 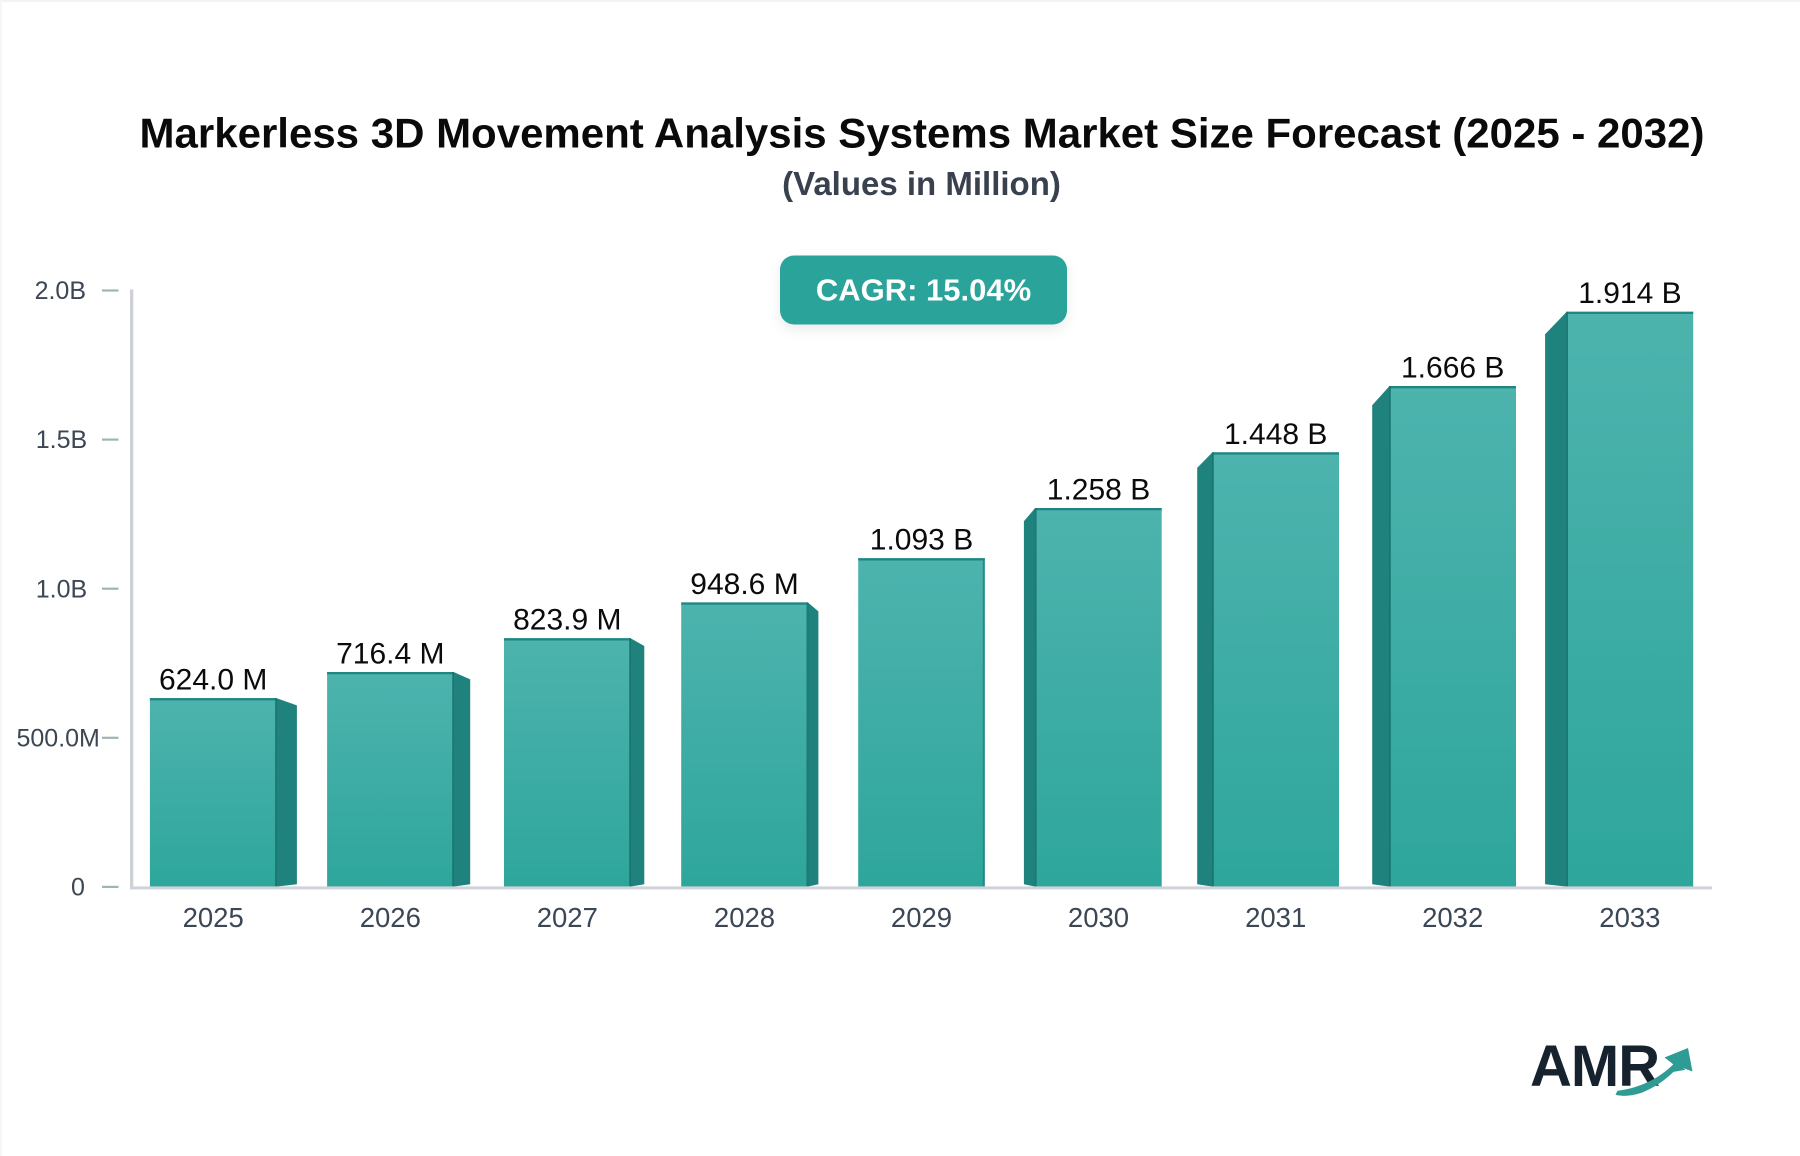 What do you see at coordinates (744, 584) in the screenshot?
I see `svg-text: 948.6 M` at bounding box center [744, 584].